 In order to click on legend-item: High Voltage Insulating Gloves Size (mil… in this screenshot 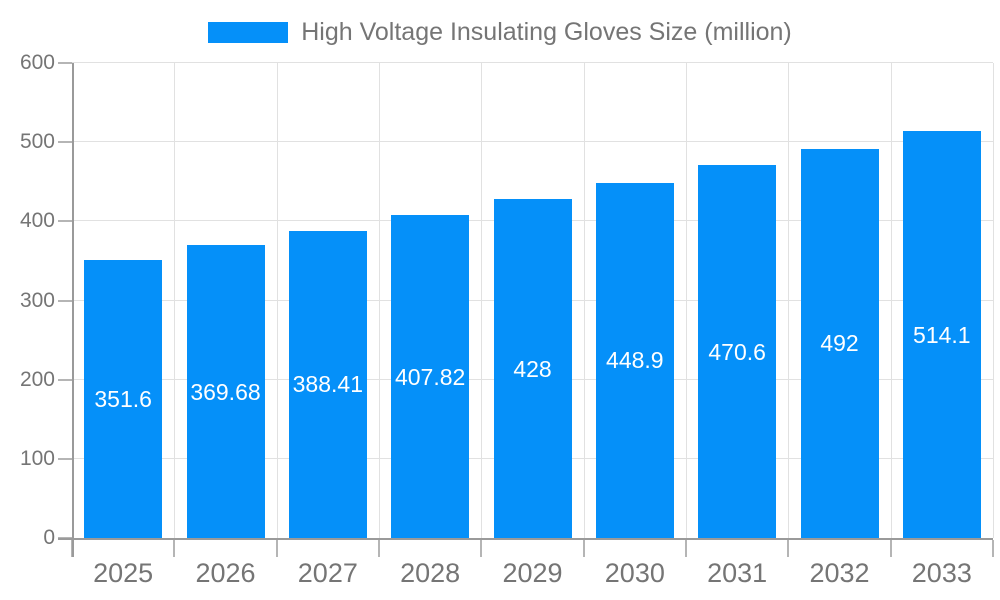, I will do `click(500, 32)`.